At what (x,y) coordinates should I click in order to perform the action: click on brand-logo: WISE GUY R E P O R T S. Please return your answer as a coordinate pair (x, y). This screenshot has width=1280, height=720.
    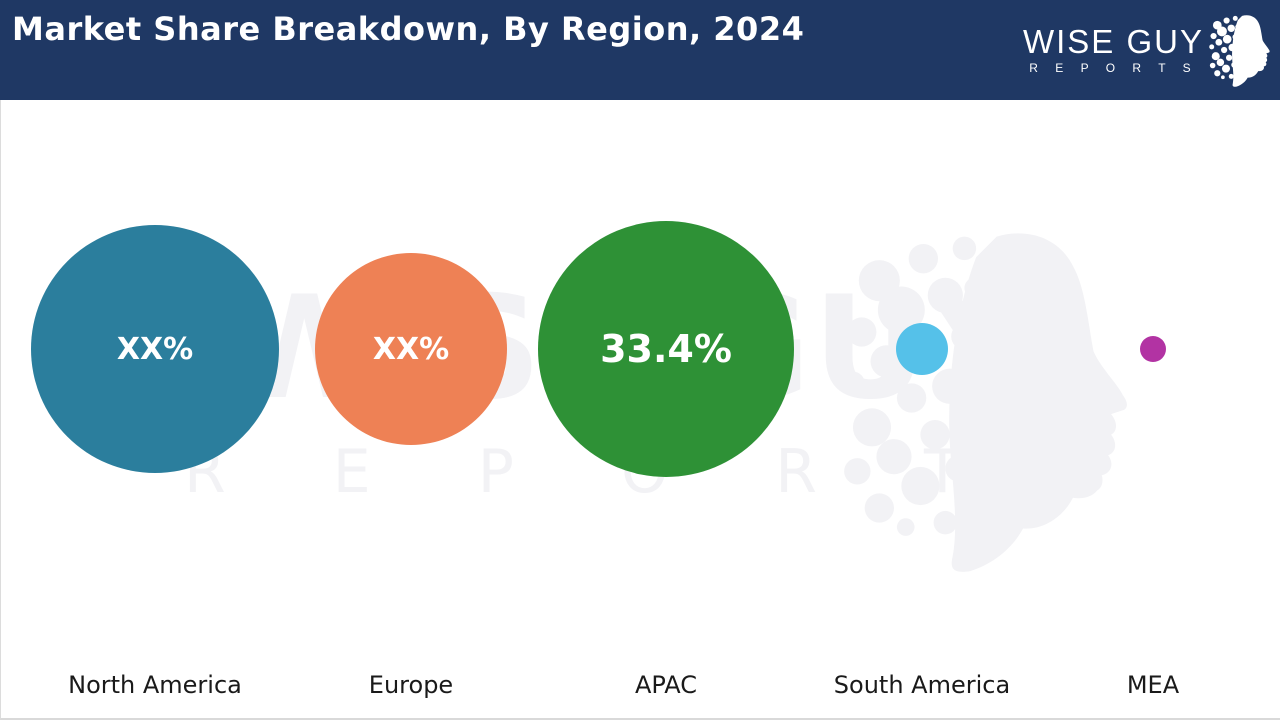
    Looking at the image, I should click on (1146, 50).